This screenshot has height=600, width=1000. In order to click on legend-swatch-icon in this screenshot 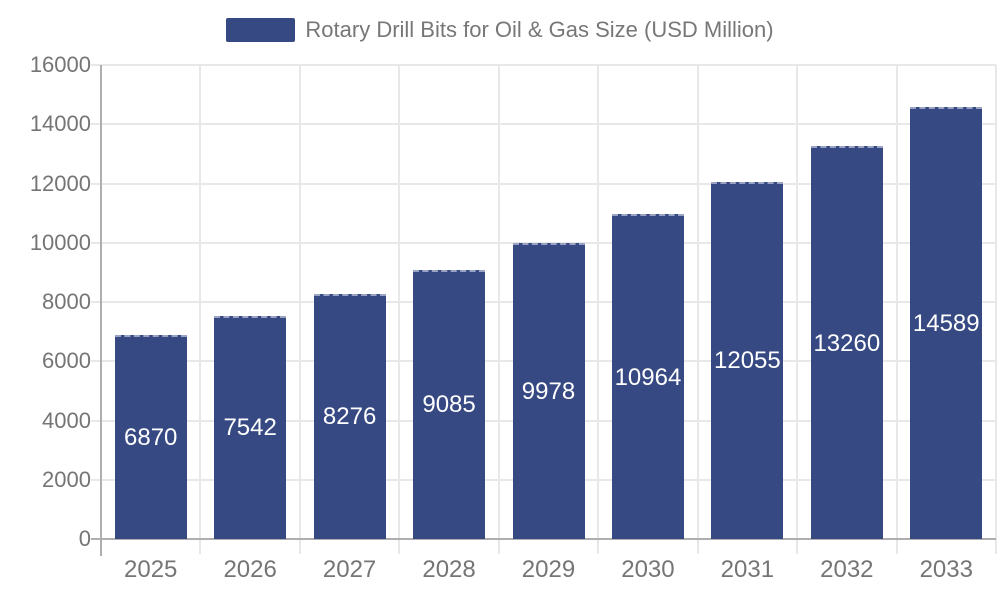, I will do `click(261, 30)`.